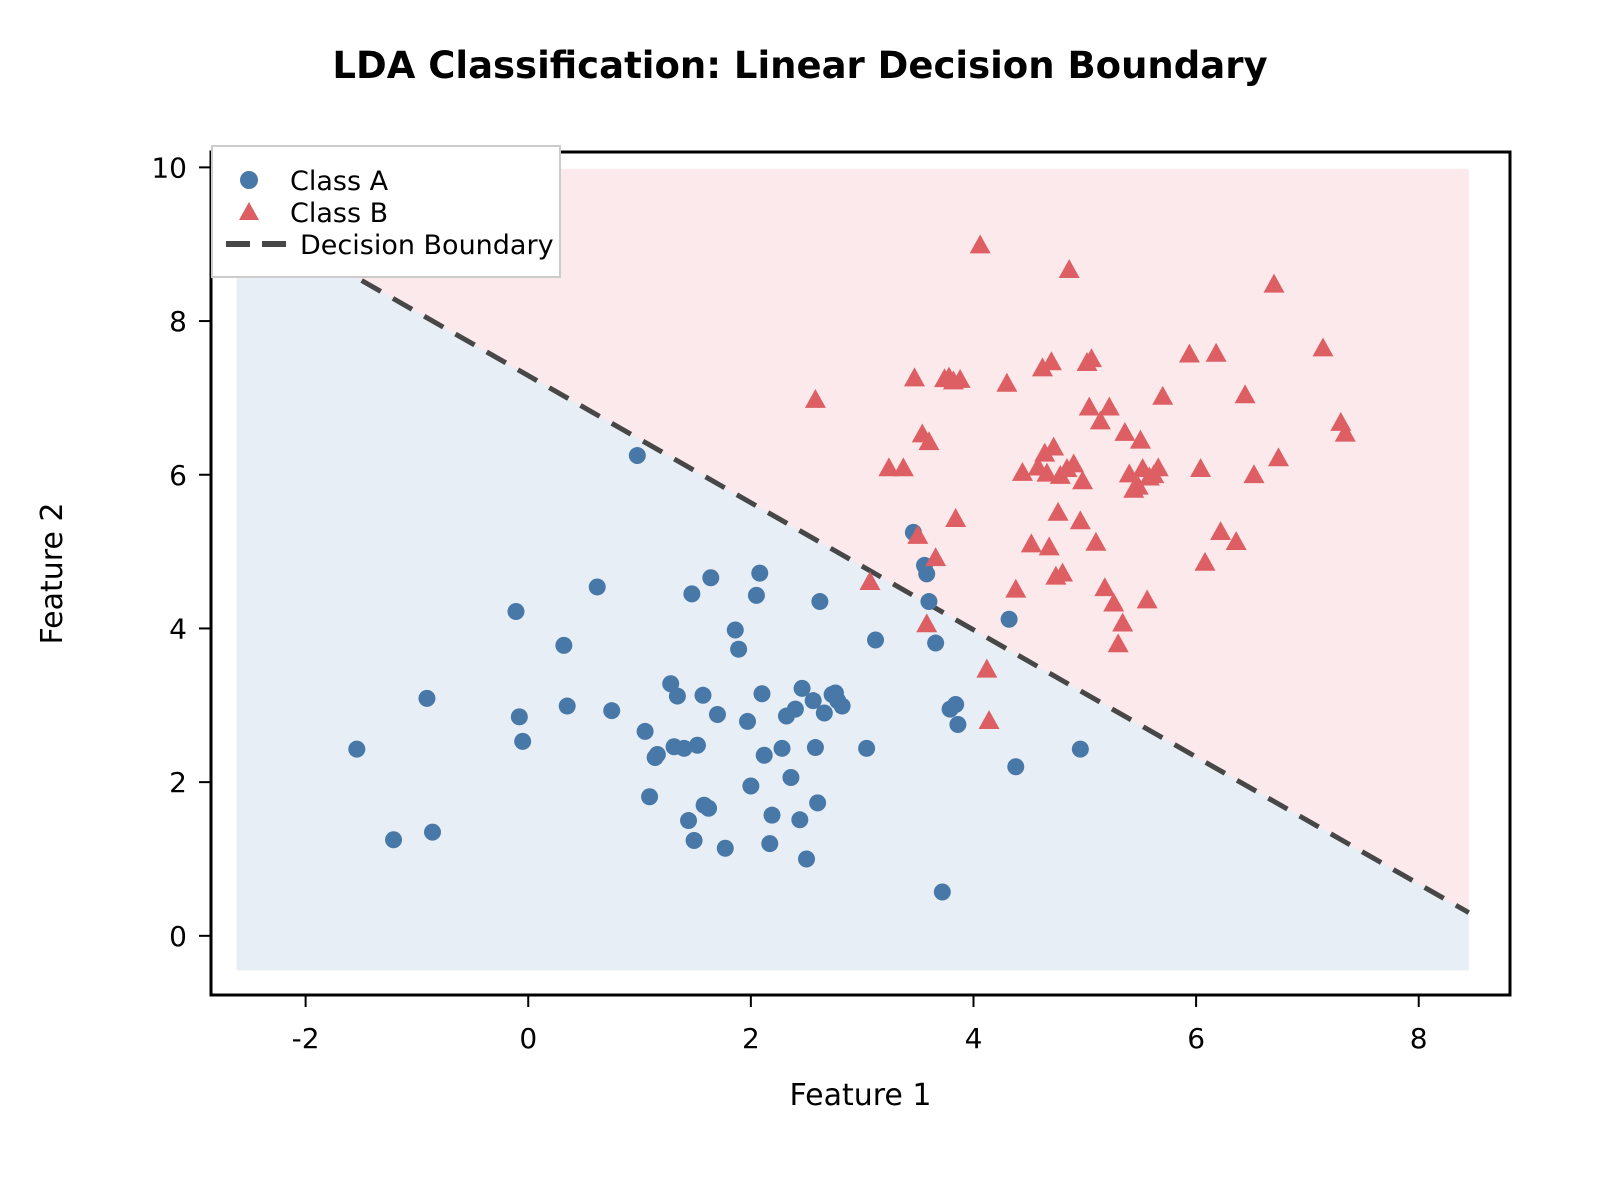 This screenshot has width=1600, height=1200. I want to click on x-axis-label: Feature 1, so click(861, 1095).